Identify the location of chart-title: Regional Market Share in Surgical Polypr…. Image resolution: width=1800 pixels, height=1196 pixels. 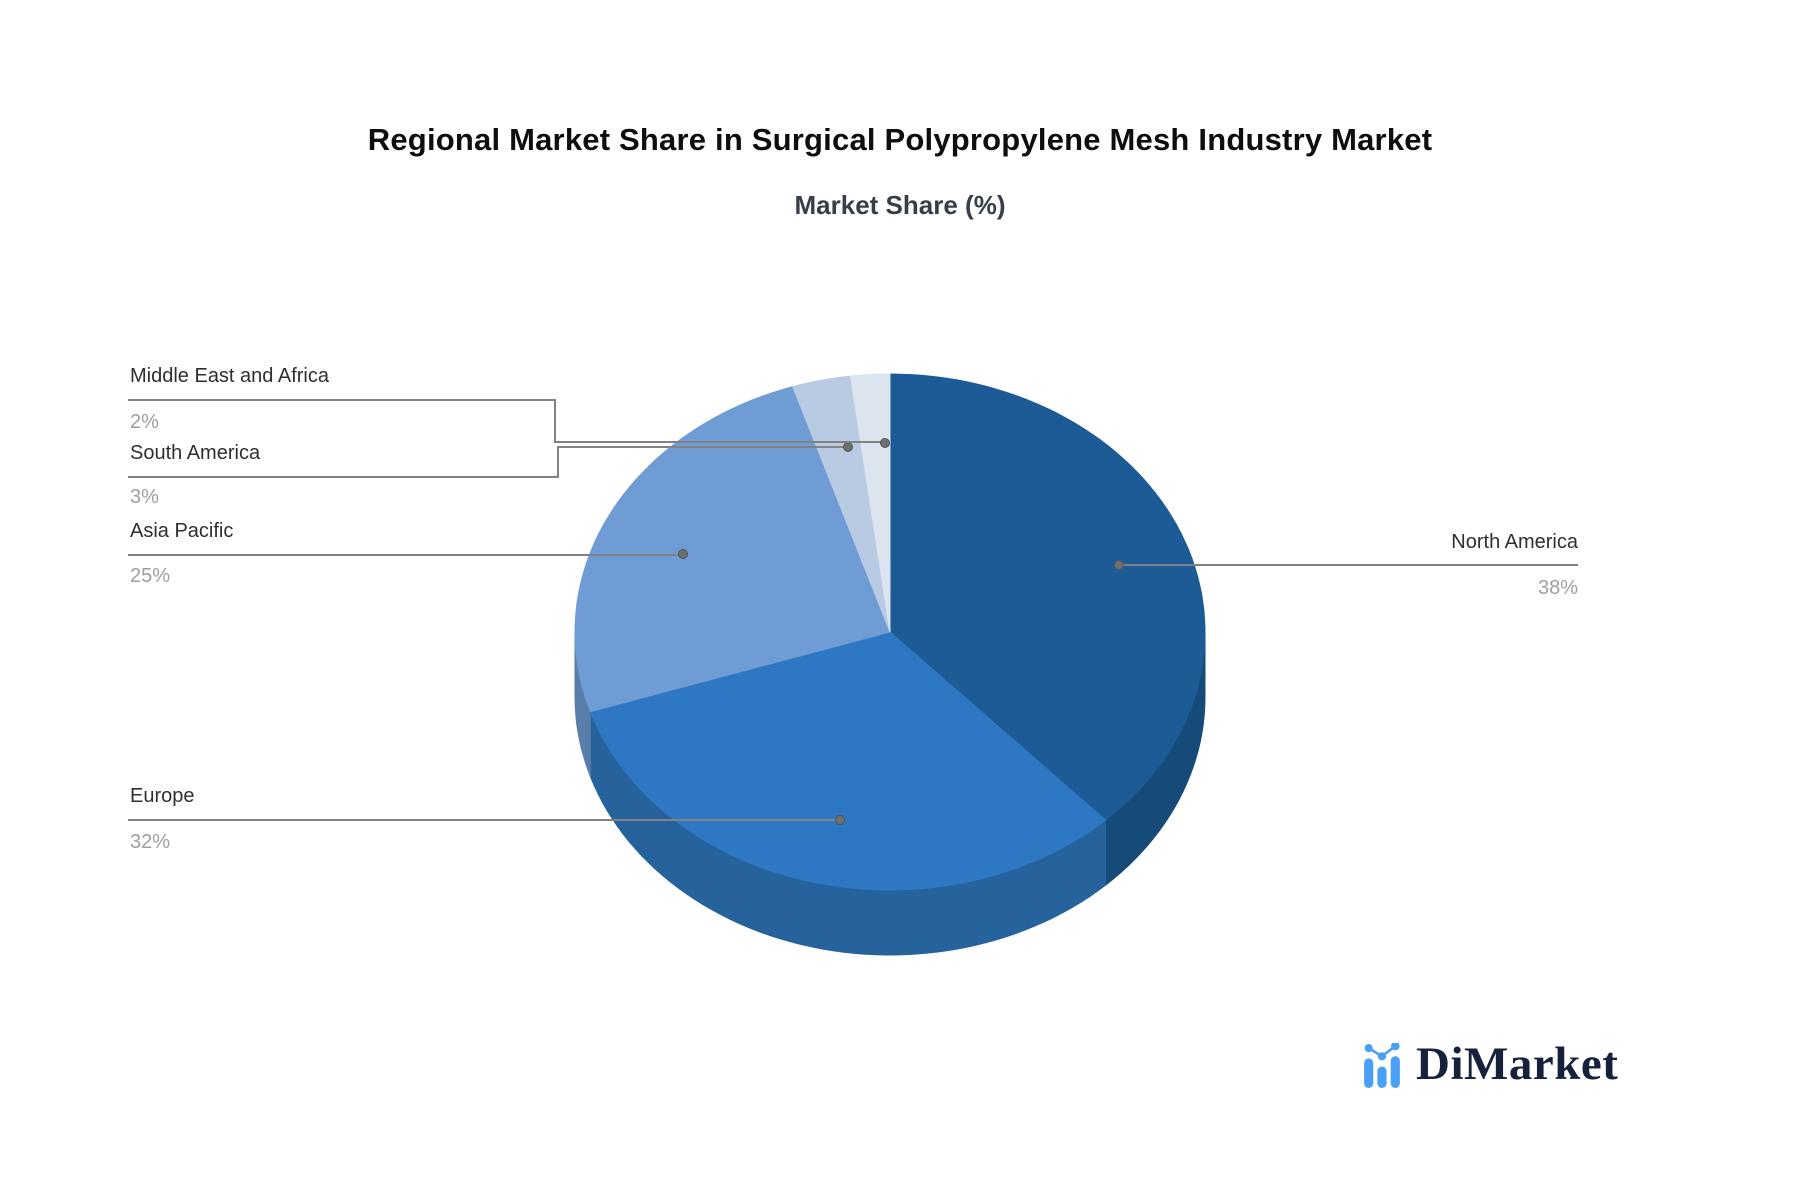
(900, 139).